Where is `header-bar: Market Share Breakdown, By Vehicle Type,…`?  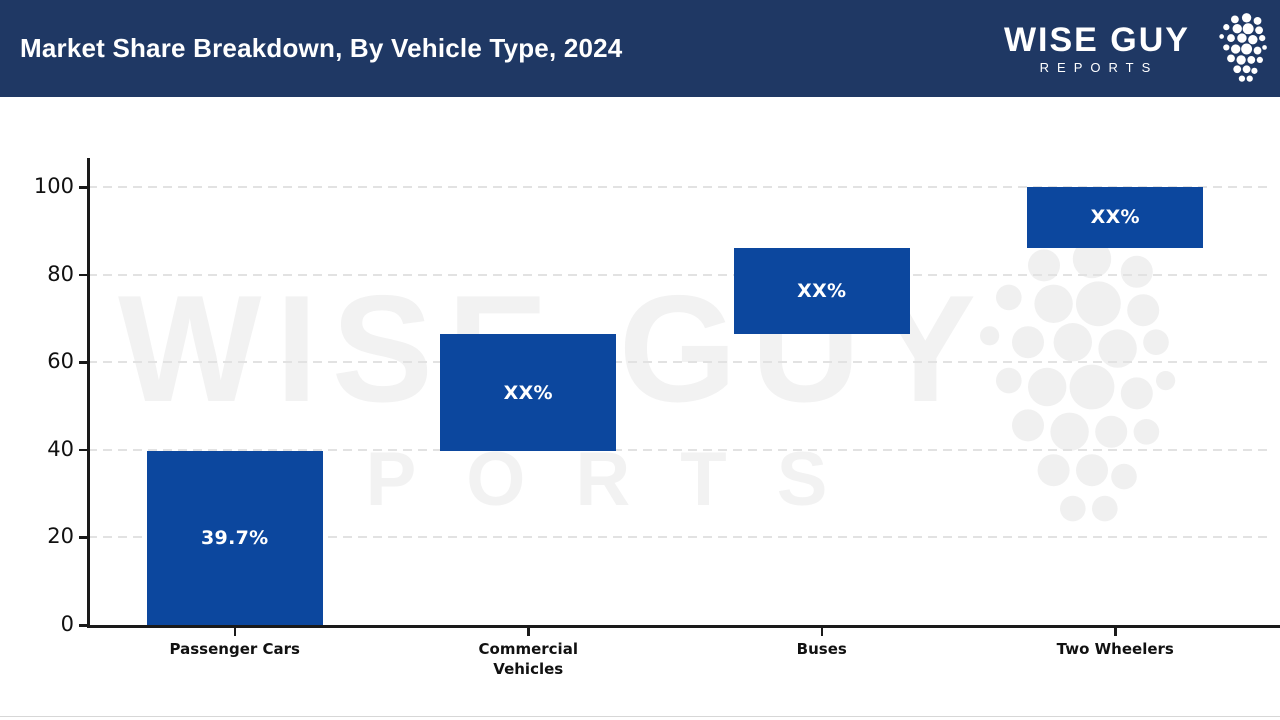 header-bar: Market Share Breakdown, By Vehicle Type,… is located at coordinates (640, 48).